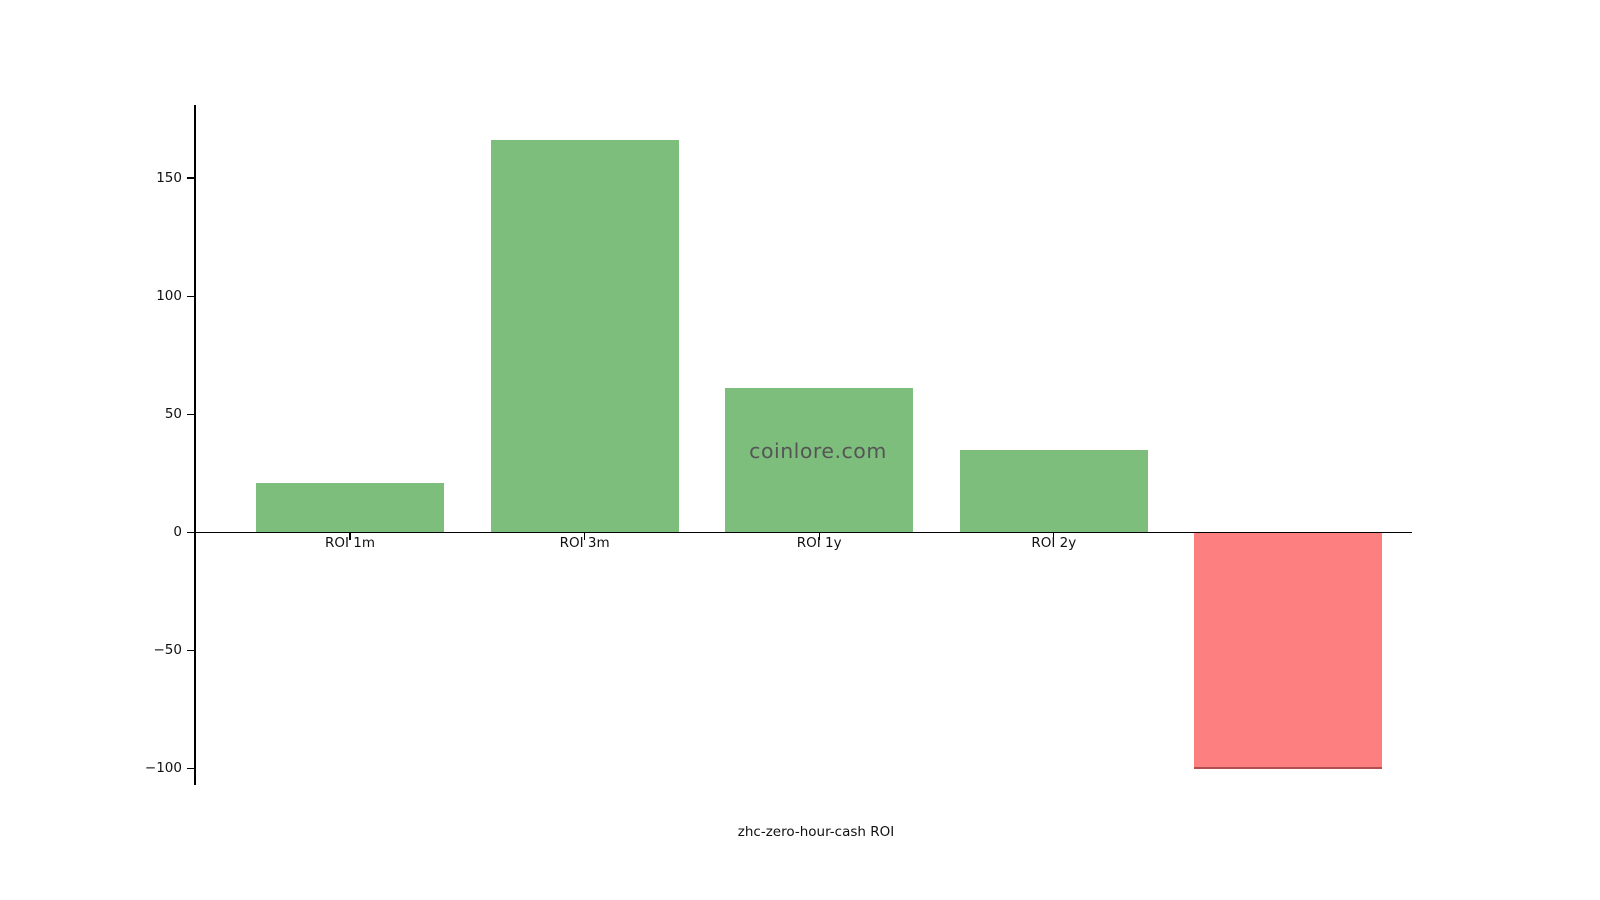 This screenshot has width=1600, height=900. I want to click on y-tick-label: 100, so click(169, 296).